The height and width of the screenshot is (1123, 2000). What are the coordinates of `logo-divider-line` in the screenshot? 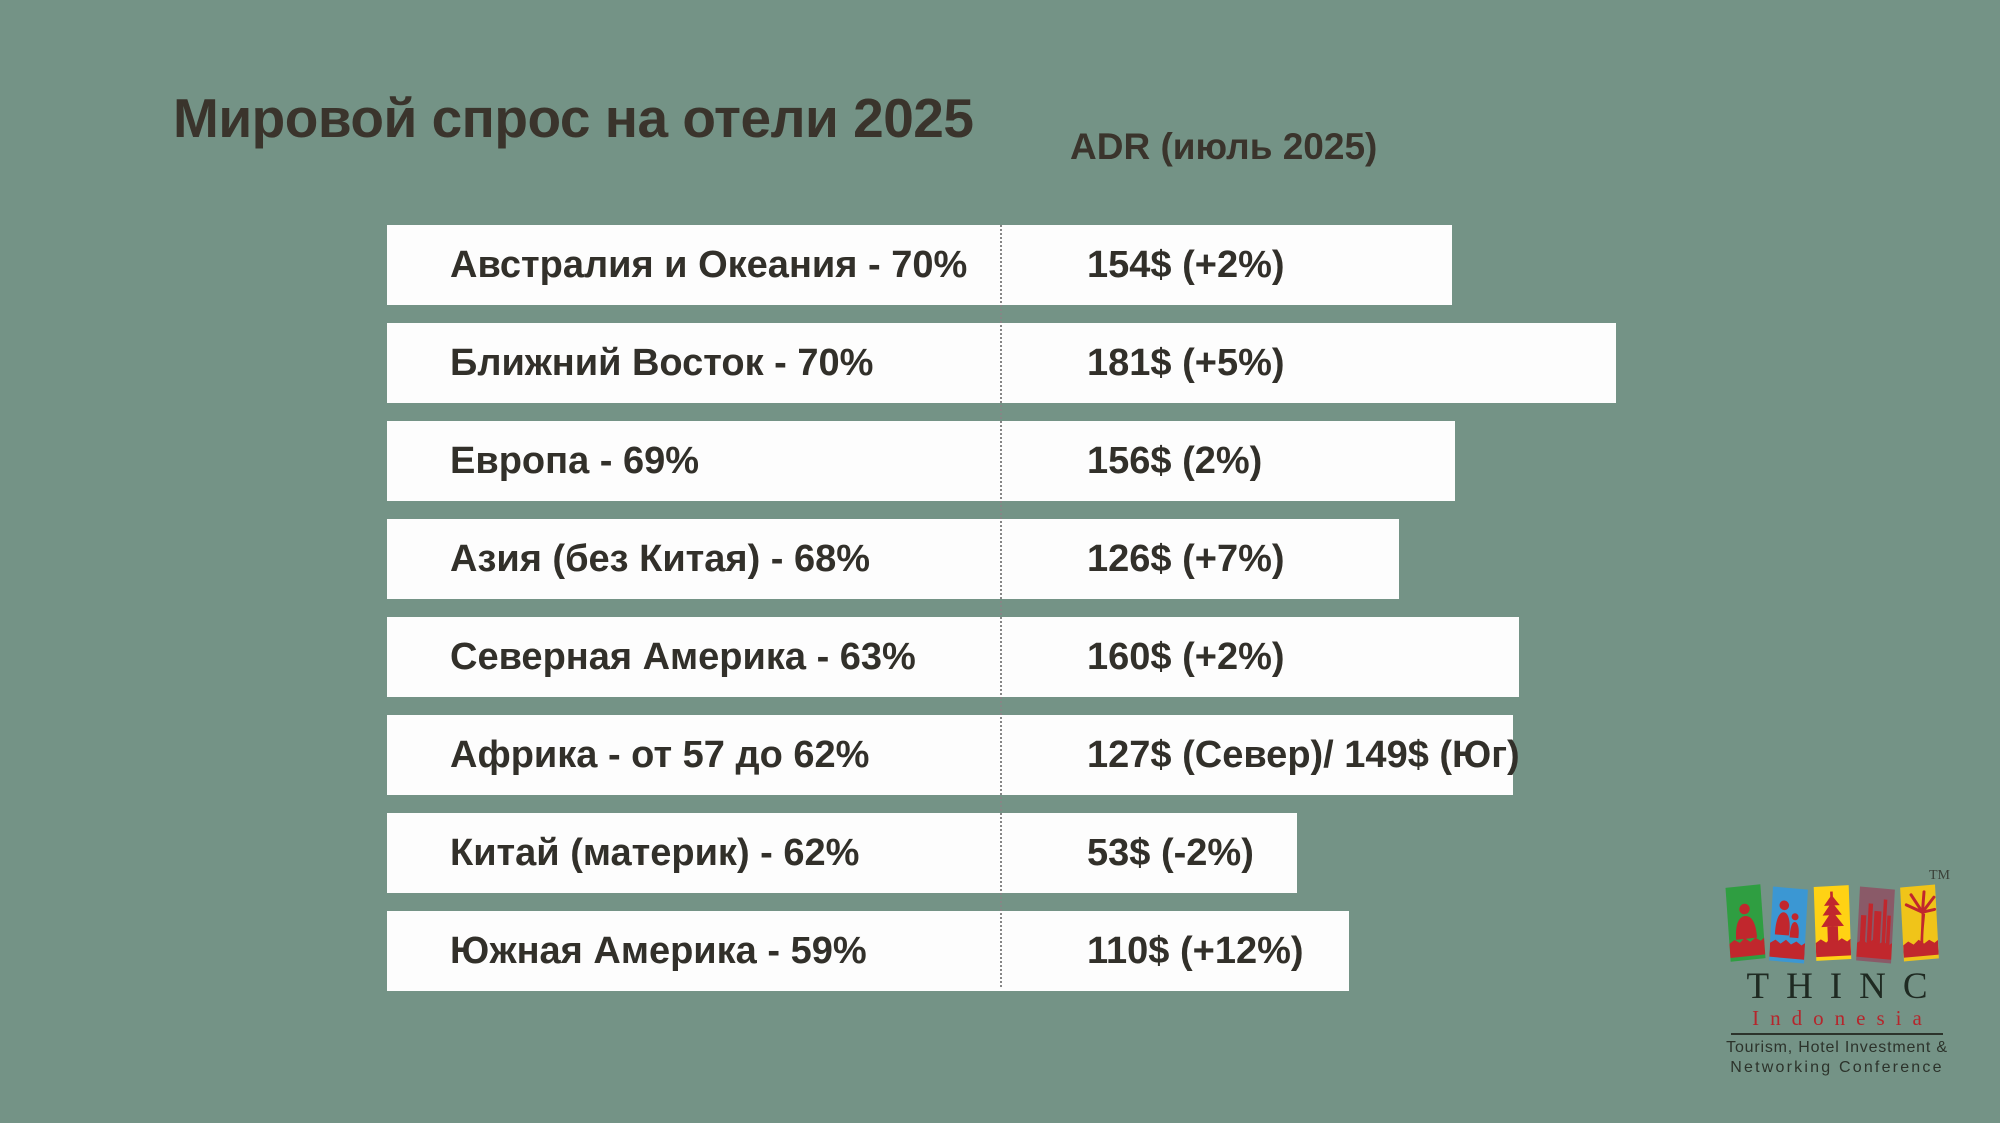 It's located at (1837, 1034).